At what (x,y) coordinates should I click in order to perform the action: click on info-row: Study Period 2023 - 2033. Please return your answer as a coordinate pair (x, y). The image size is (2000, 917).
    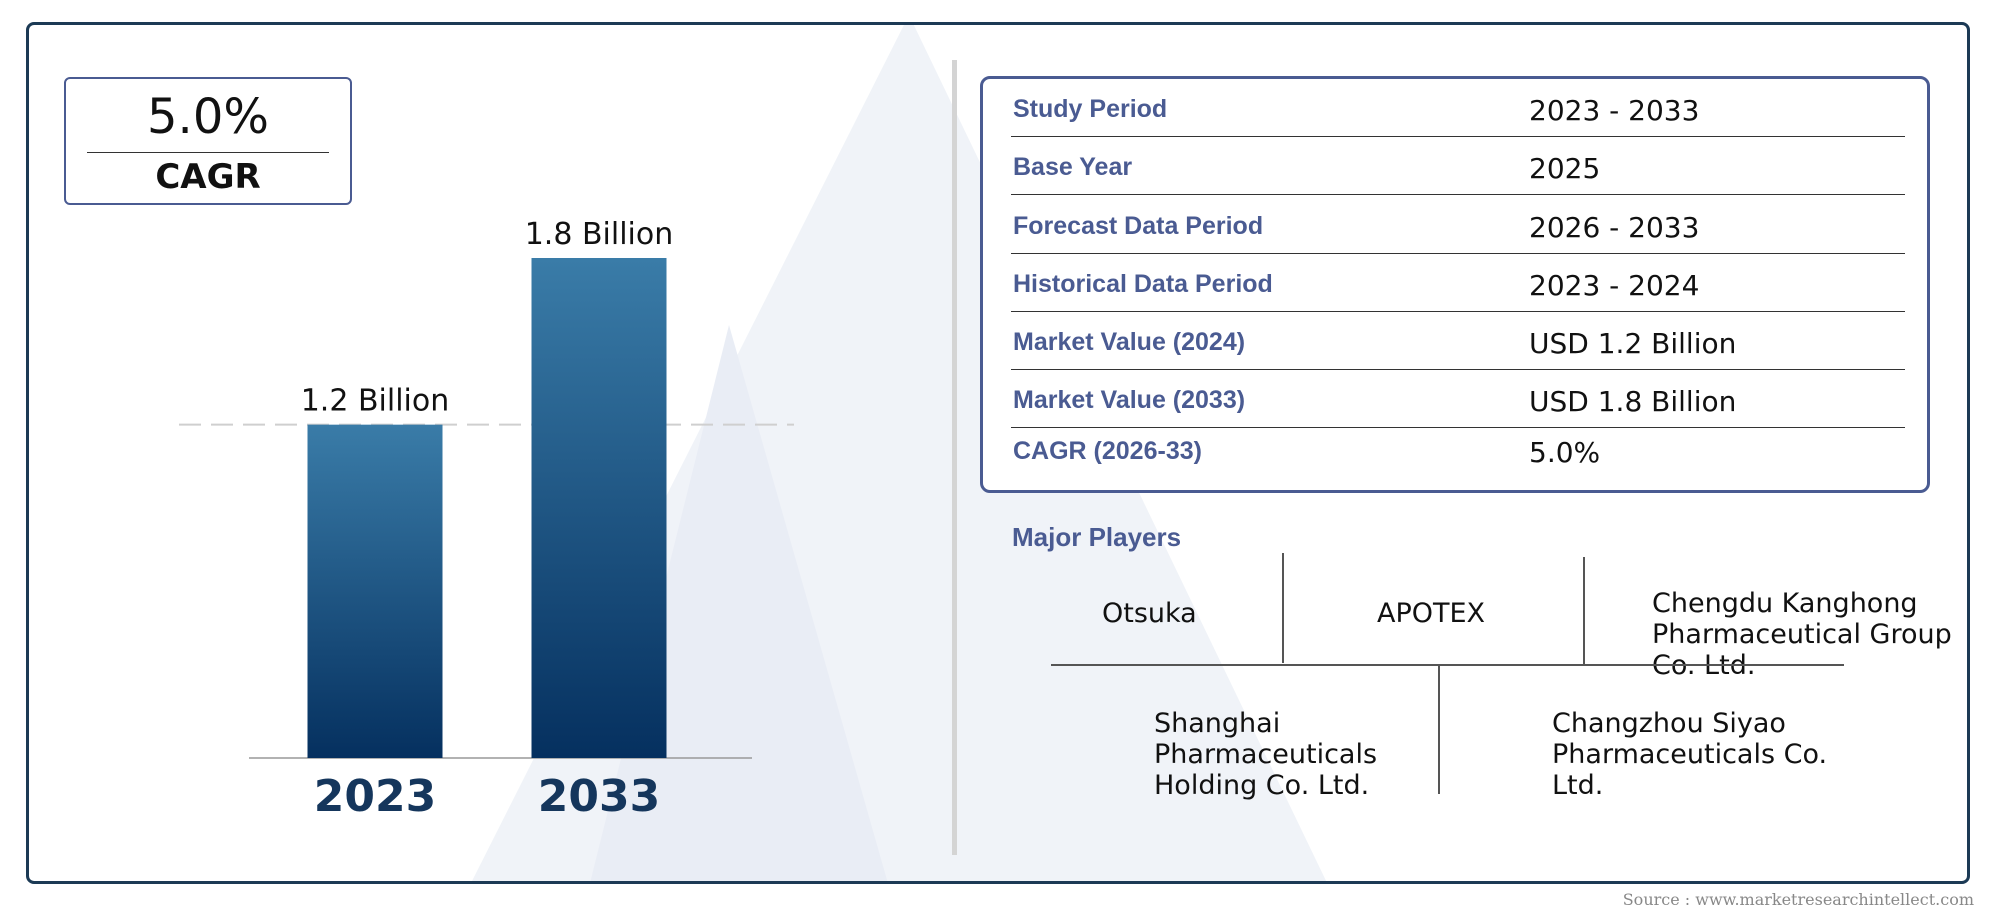
    Looking at the image, I should click on (1458, 108).